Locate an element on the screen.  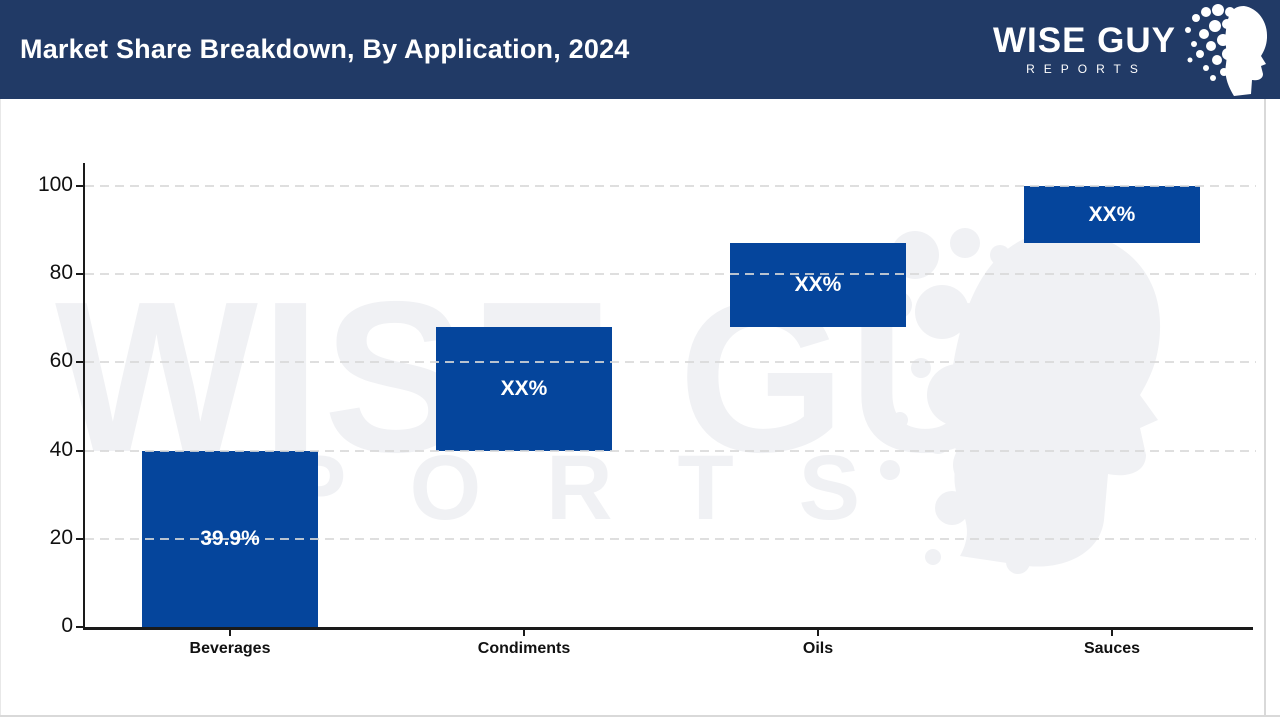
wiseguy-logo: WISE GUY REPORTS is located at coordinates (1131, 50).